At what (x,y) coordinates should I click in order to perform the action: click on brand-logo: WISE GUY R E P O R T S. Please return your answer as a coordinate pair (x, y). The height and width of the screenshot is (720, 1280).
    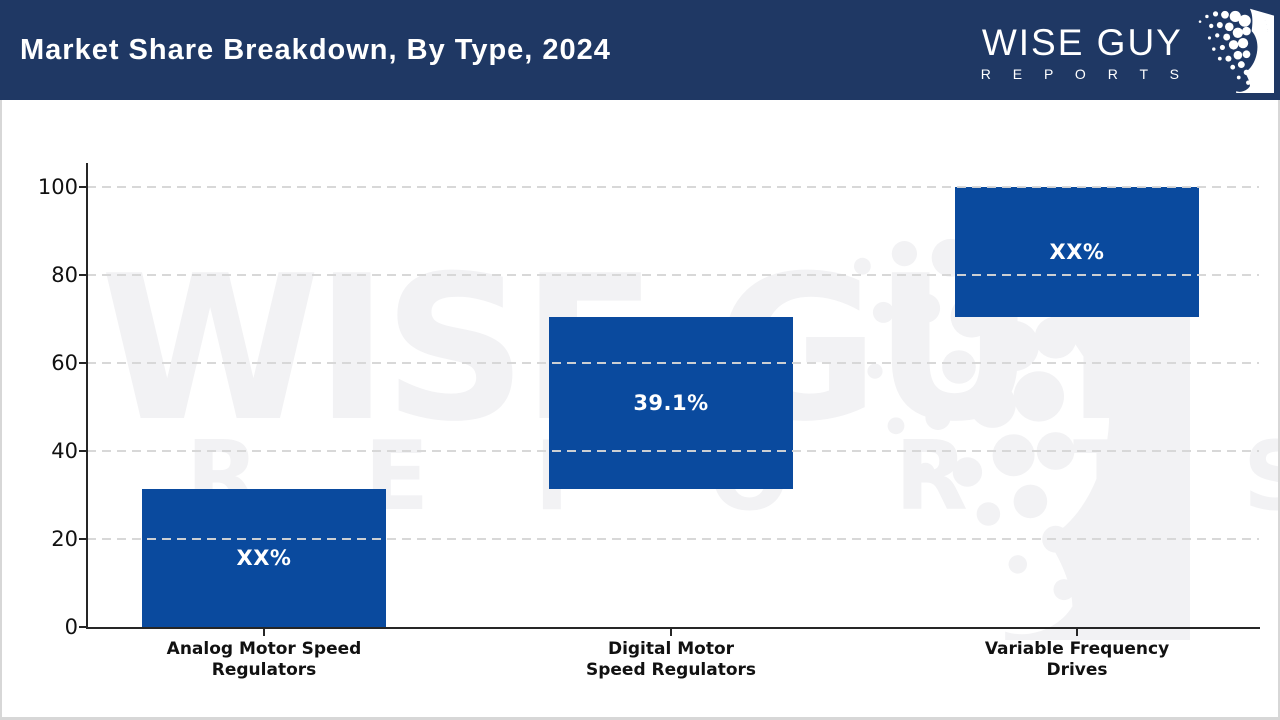
    Looking at the image, I should click on (1082, 52).